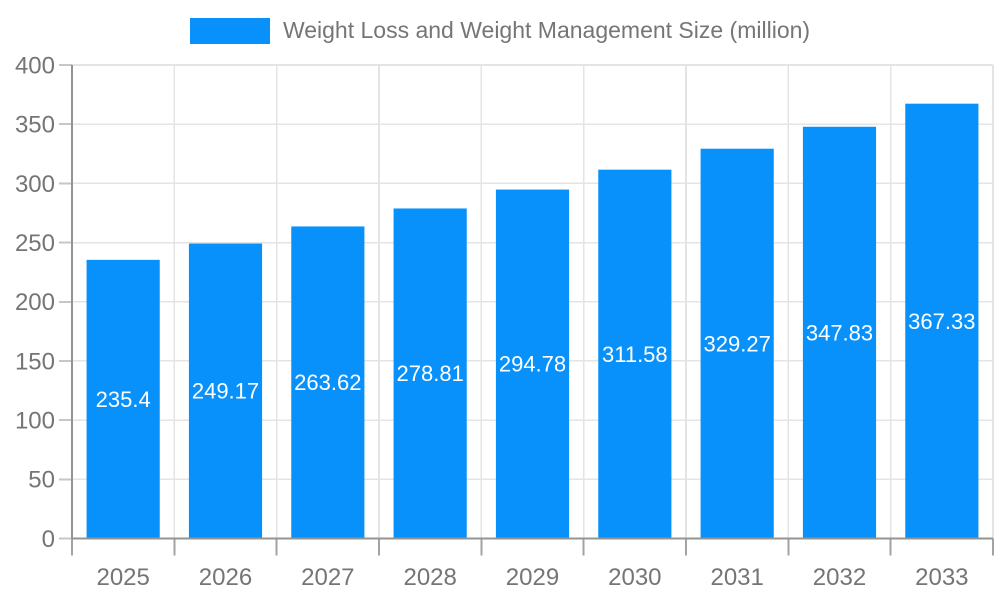 This screenshot has height=600, width=1000. I want to click on x-axis-category-label: 2030, so click(634, 577).